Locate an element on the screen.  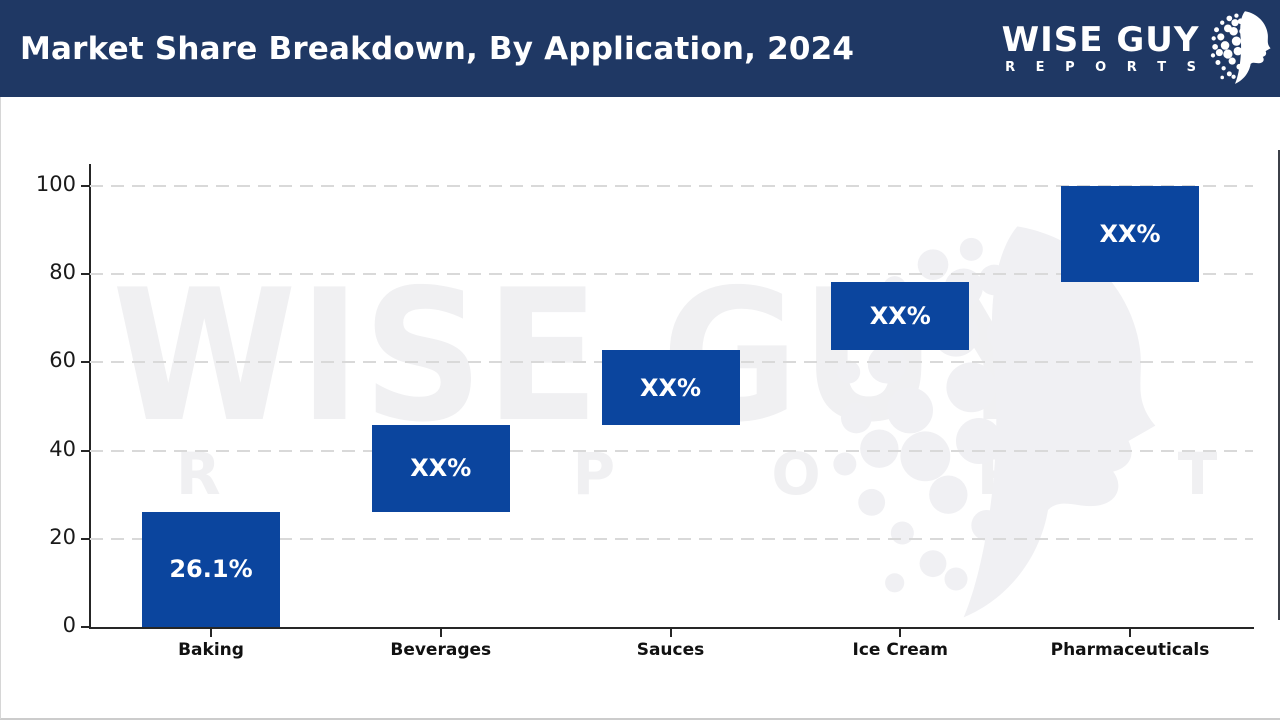
x-category-label: Baking is located at coordinates (211, 650).